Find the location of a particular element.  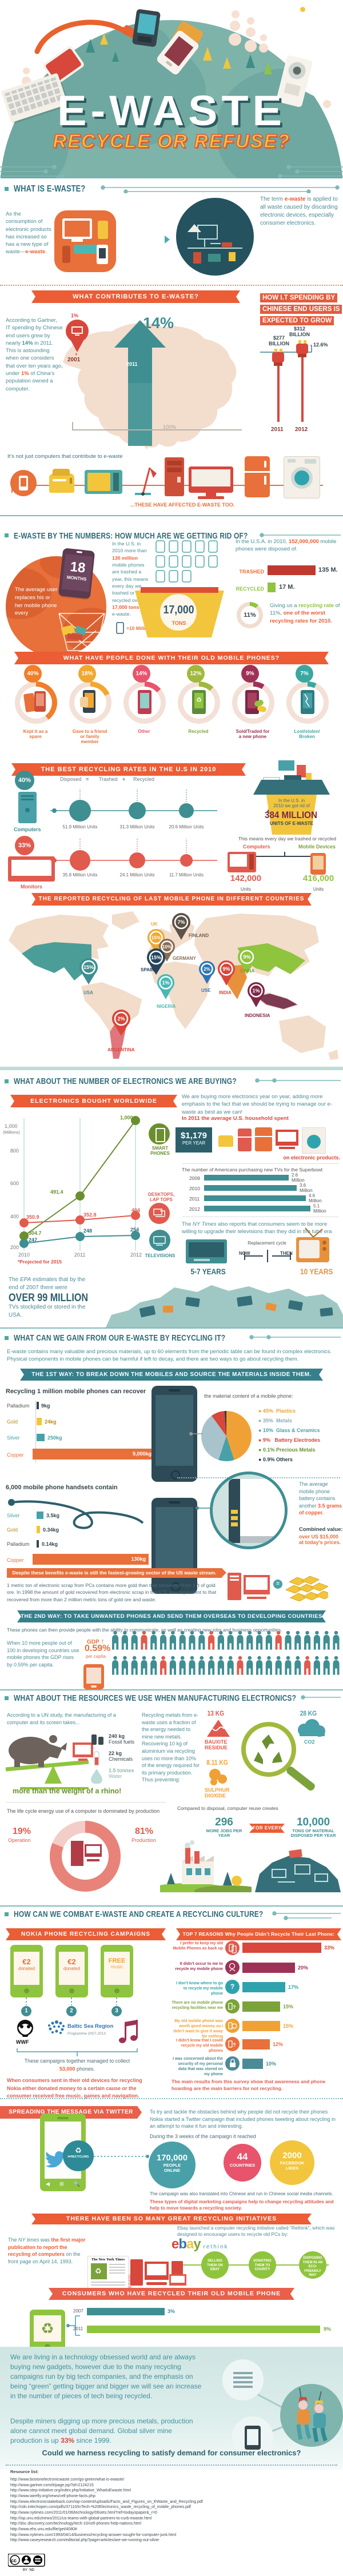

svg-text: 352.8 is located at coordinates (90, 1215).